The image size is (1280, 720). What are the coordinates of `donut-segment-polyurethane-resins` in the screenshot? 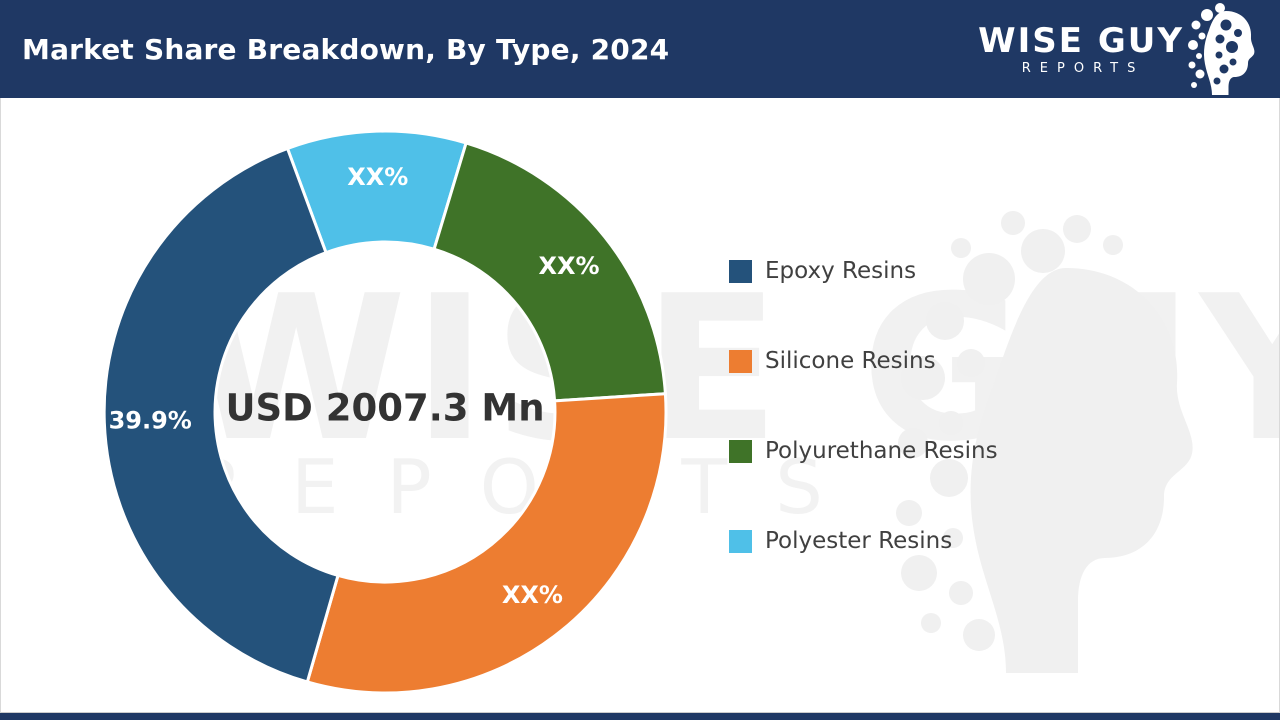 It's located at (549, 272).